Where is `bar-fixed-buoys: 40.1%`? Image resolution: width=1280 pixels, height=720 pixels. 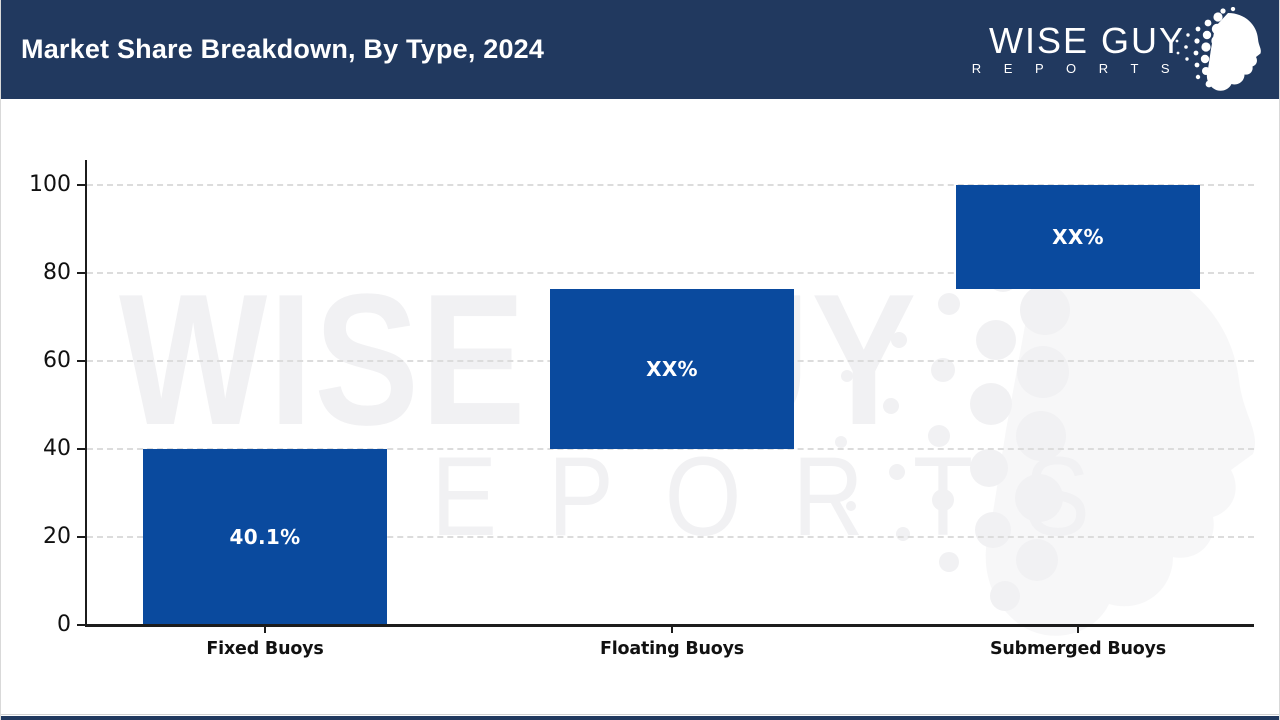 bar-fixed-buoys: 40.1% is located at coordinates (265, 536).